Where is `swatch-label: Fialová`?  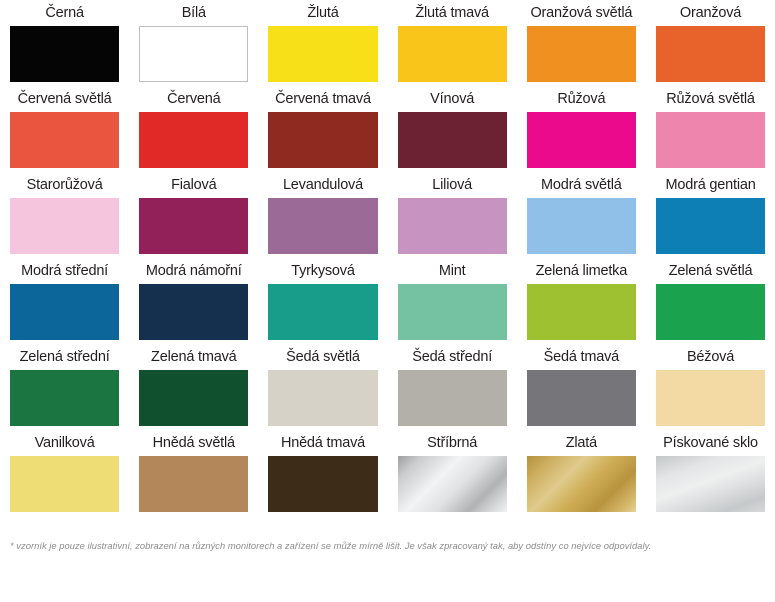
swatch-label: Fialová is located at coordinates (194, 185).